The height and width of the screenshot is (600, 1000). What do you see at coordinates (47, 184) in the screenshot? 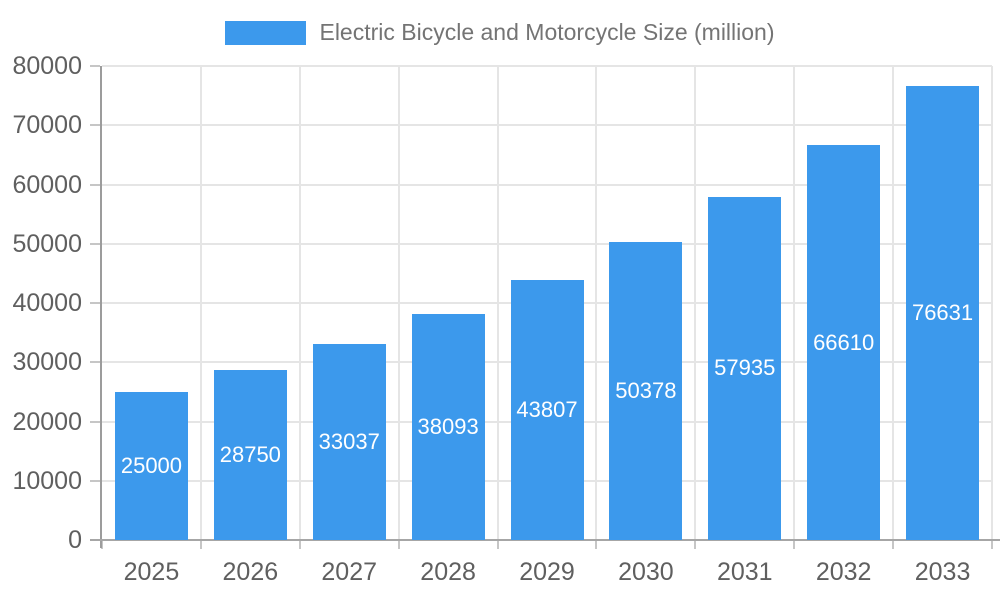
I see `y-axis-label: 60000` at bounding box center [47, 184].